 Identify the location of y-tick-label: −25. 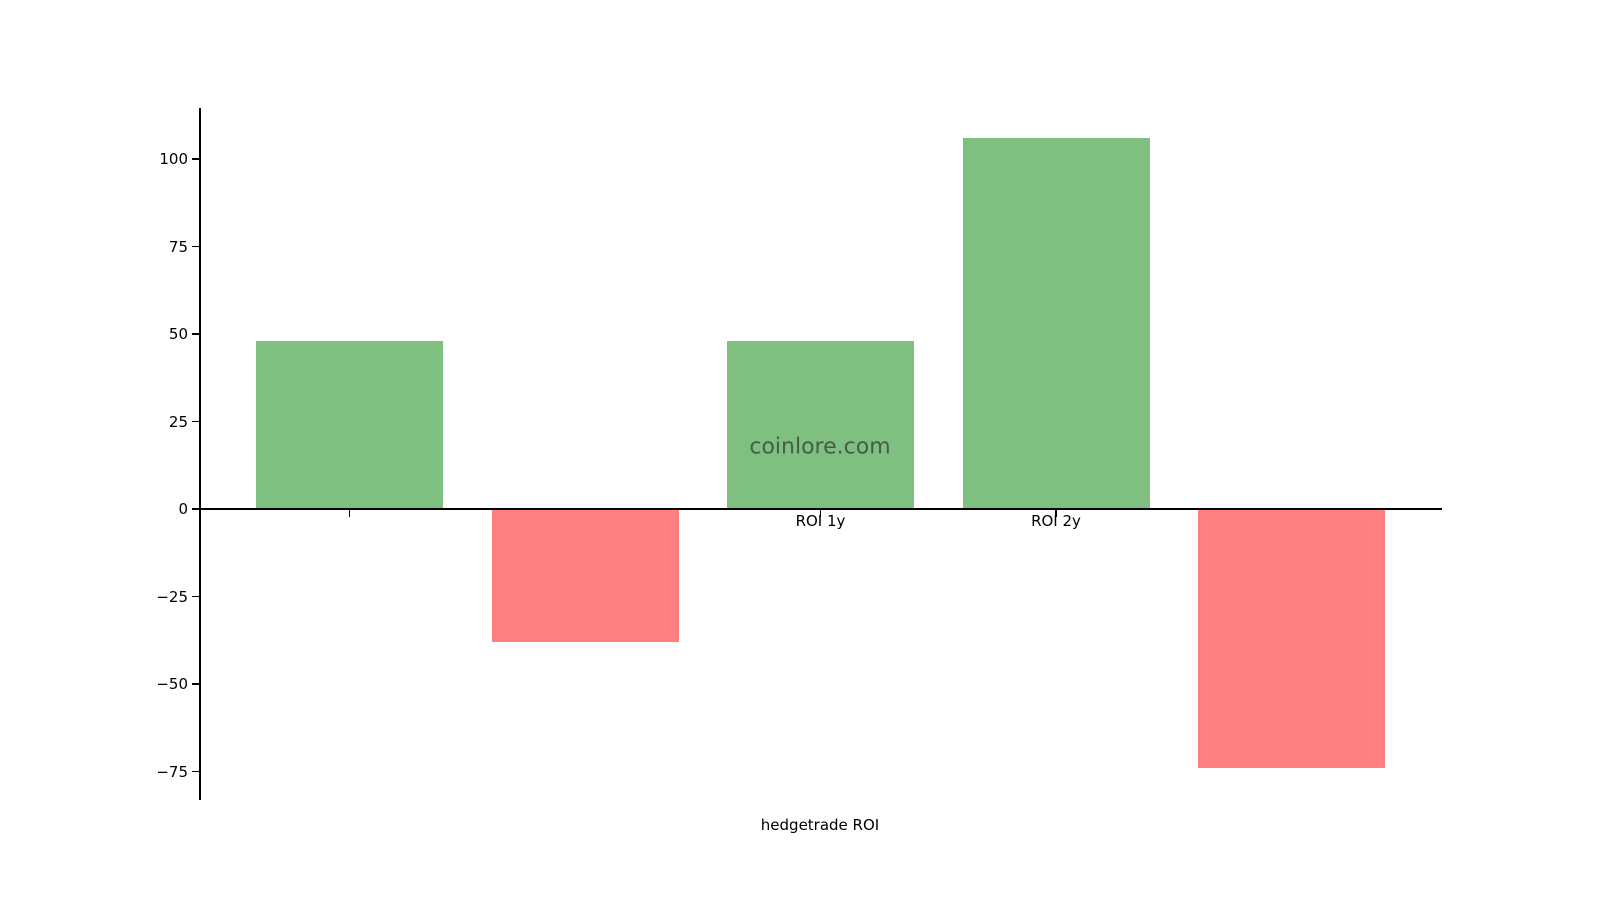
(172, 596).